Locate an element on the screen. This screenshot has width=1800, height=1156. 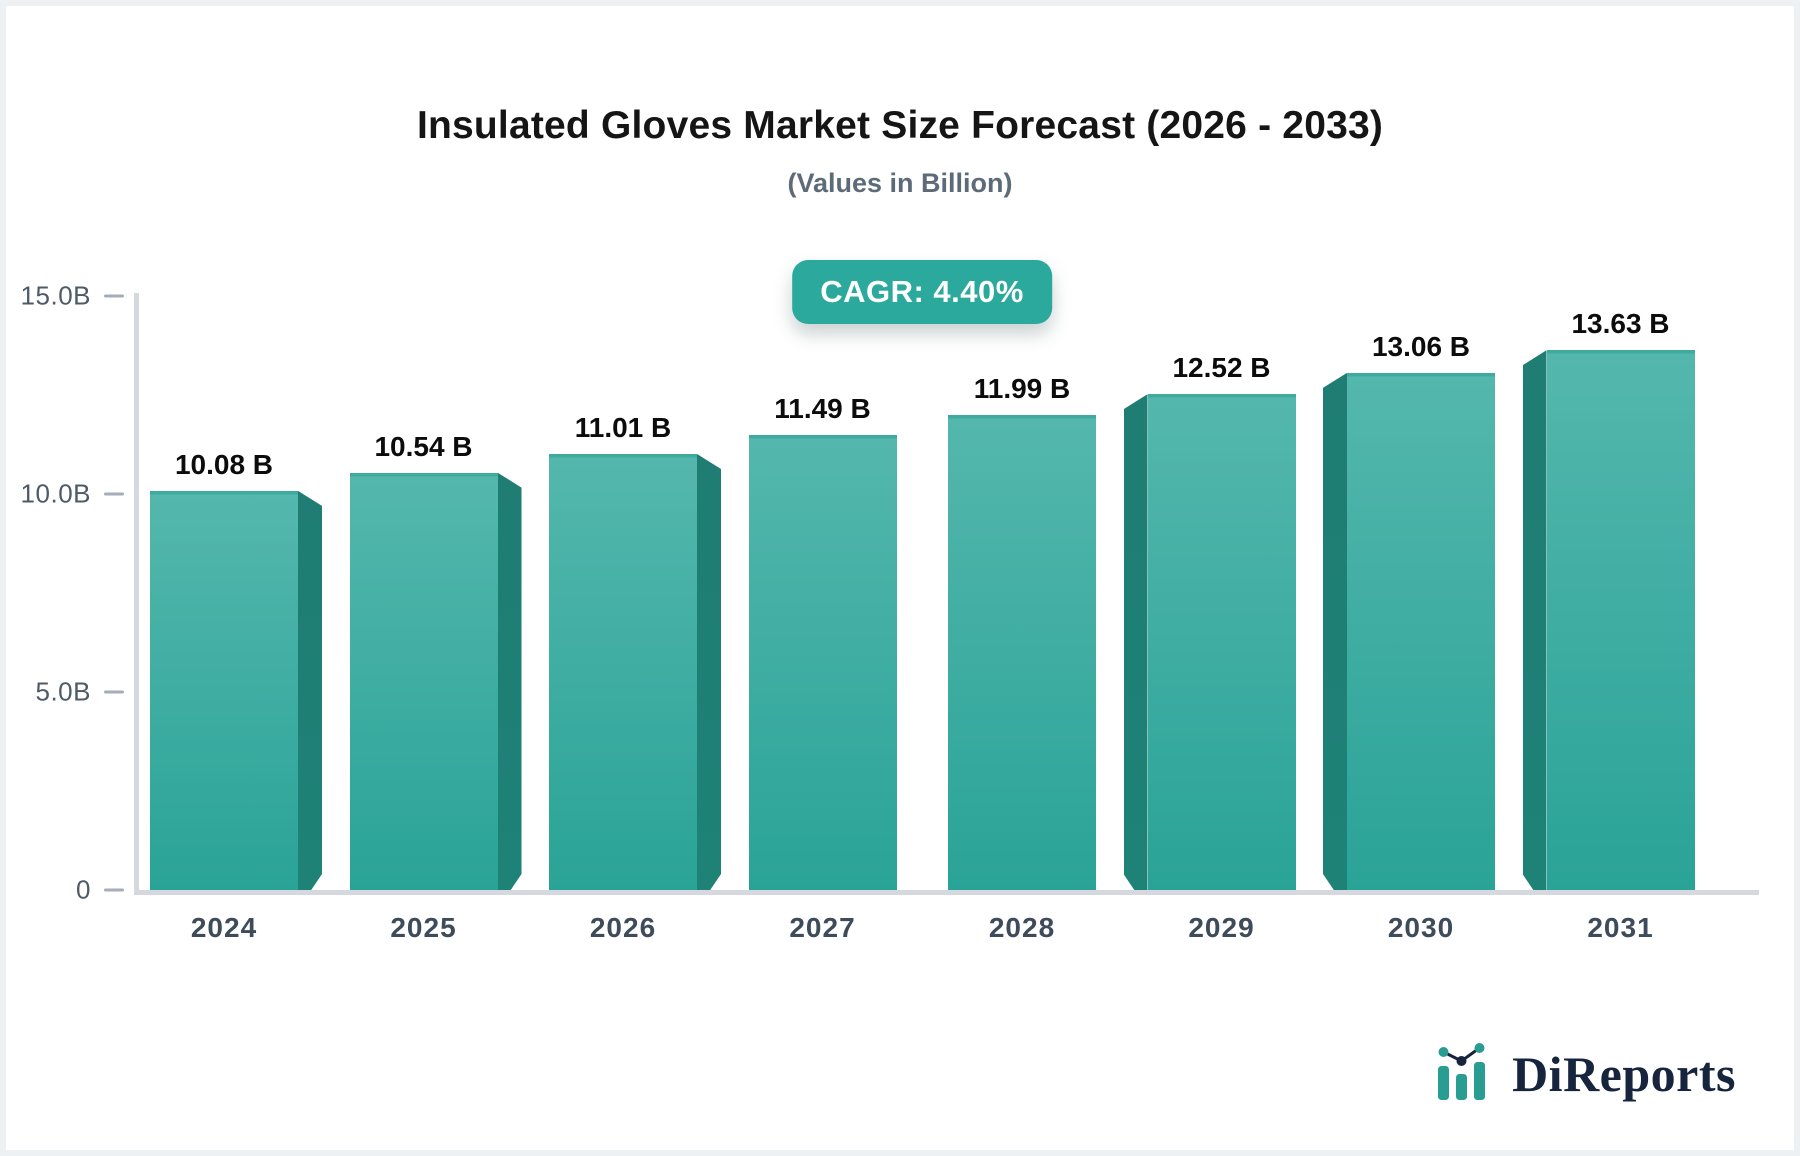
x-axis-label: 2030 is located at coordinates (1421, 927).